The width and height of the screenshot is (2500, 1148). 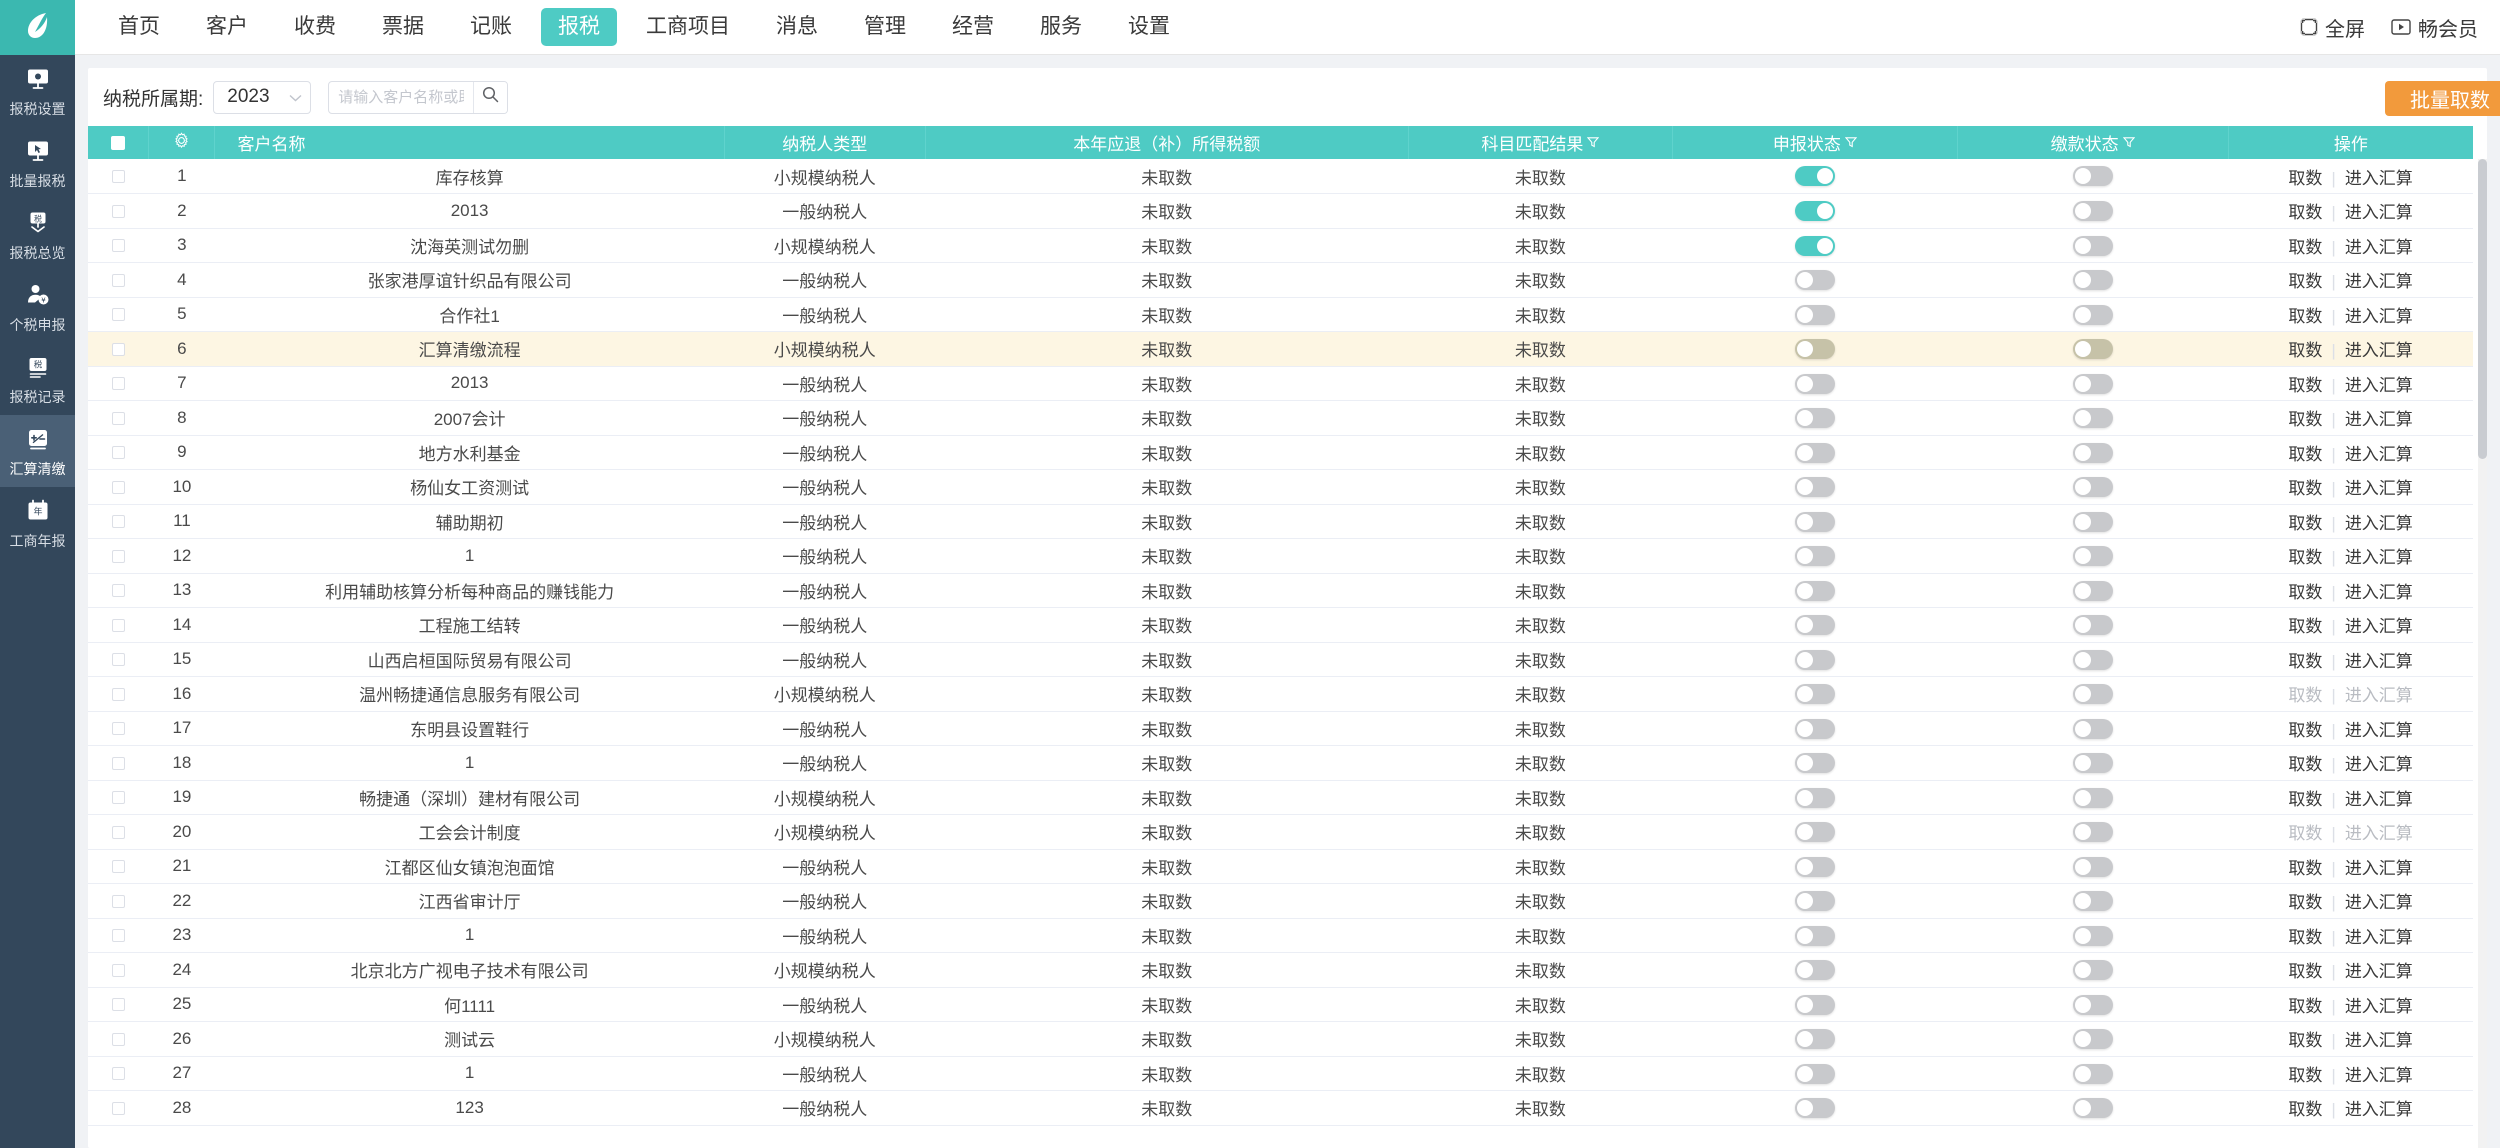 What do you see at coordinates (2093, 142) in the screenshot?
I see `header-payment-status: 缴款状态` at bounding box center [2093, 142].